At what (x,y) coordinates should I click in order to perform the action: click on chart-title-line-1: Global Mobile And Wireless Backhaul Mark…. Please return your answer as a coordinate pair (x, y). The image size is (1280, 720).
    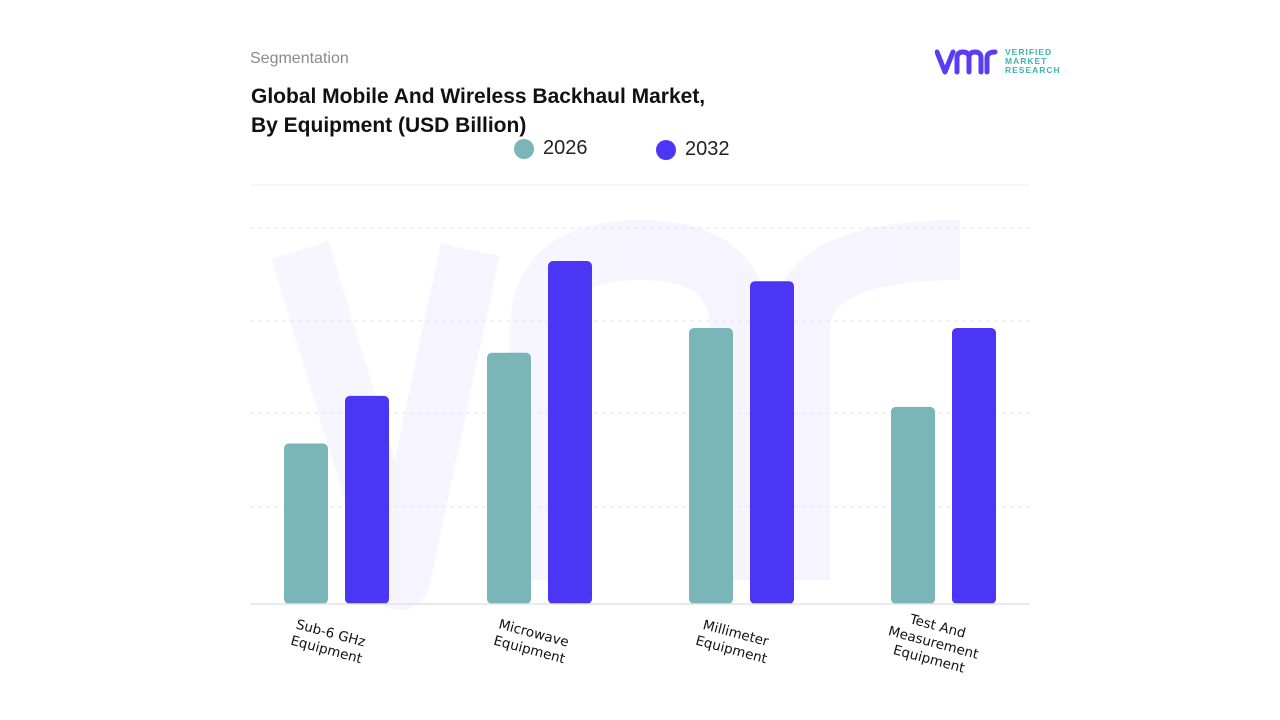
    Looking at the image, I should click on (478, 96).